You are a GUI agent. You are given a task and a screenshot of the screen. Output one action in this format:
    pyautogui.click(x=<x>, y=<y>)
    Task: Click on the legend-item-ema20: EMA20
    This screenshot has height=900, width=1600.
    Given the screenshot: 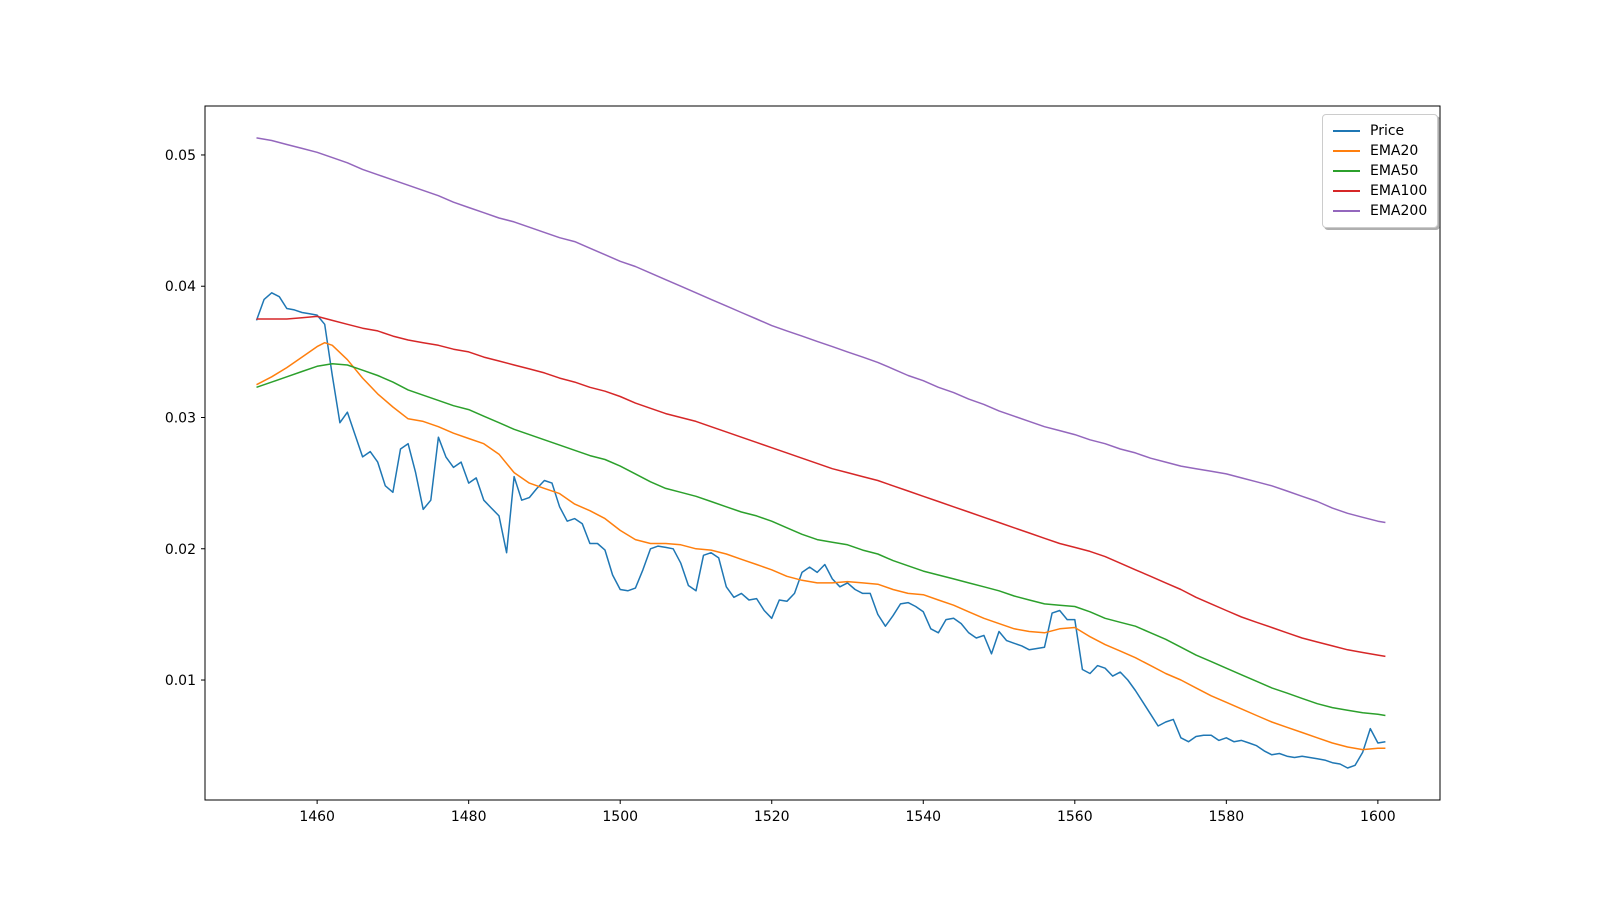 What is the action you would take?
    pyautogui.click(x=1380, y=151)
    